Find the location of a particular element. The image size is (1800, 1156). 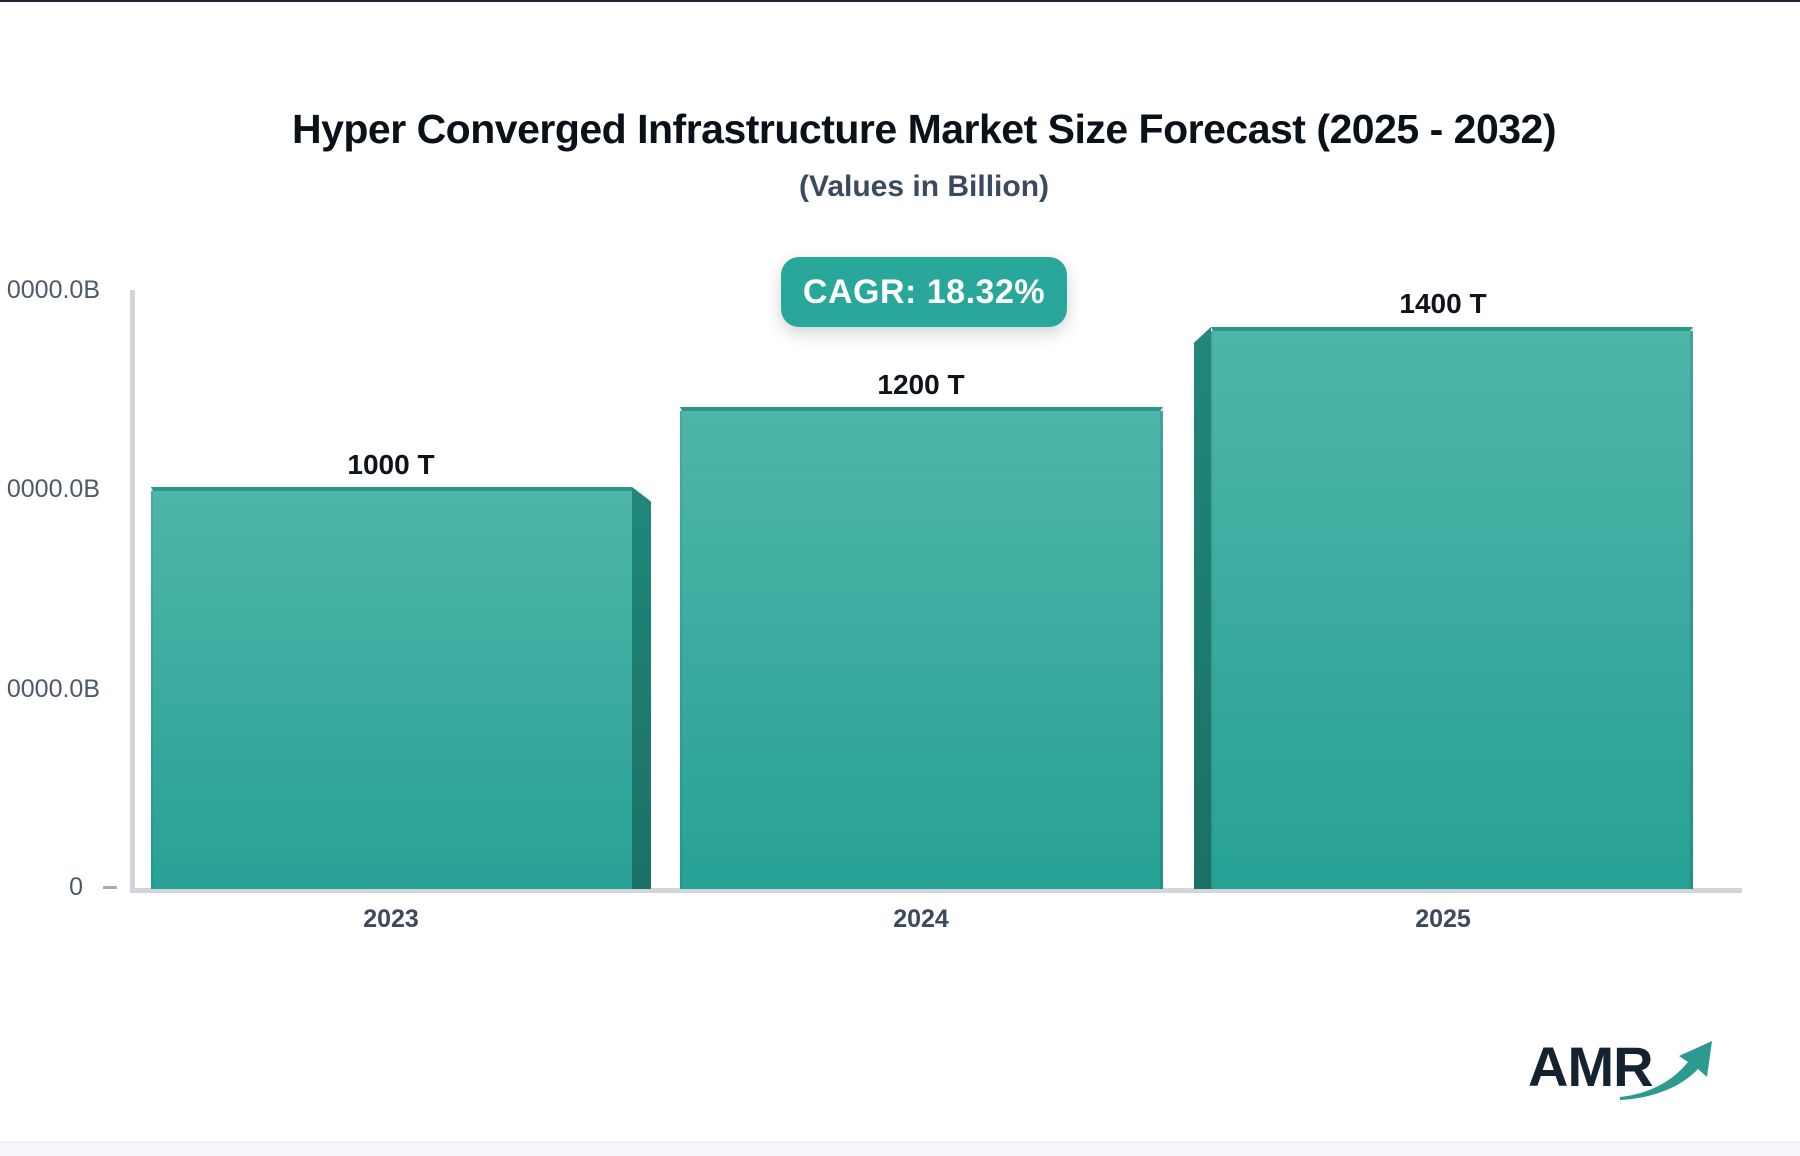

y-tick-label-1: 0000.0B is located at coordinates (53, 689).